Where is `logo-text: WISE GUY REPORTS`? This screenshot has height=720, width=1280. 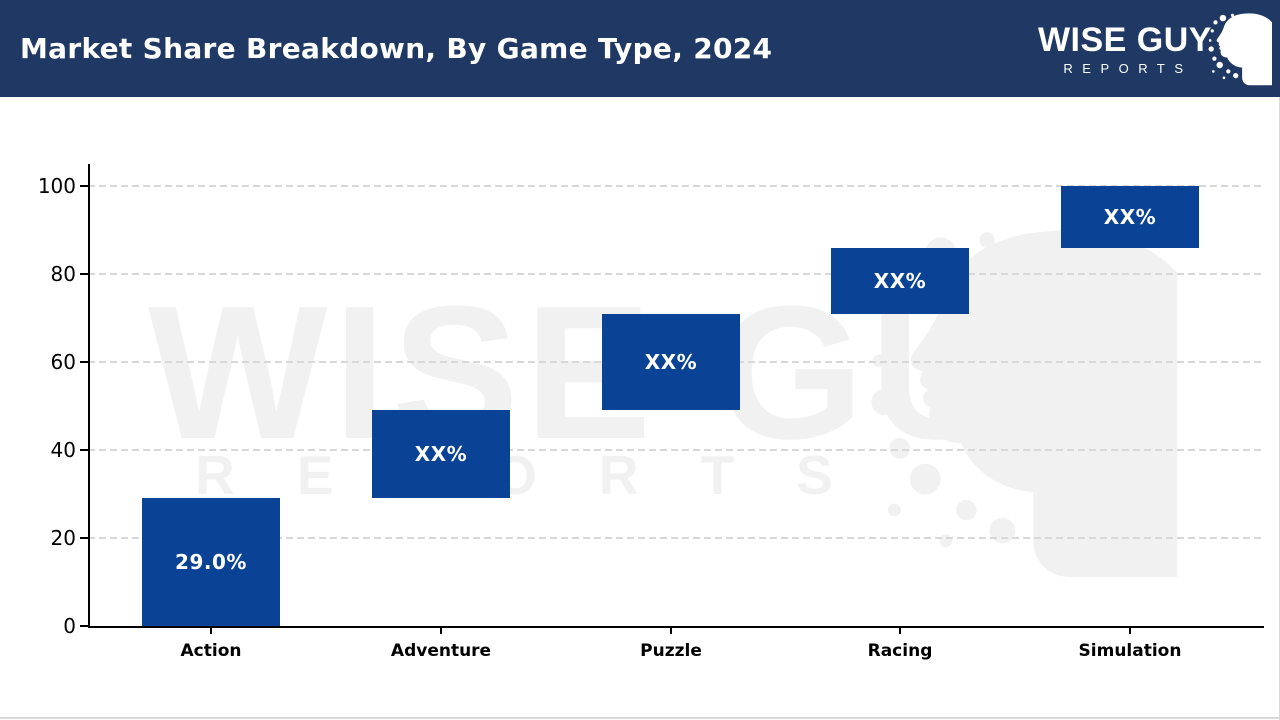
logo-text: WISE GUY REPORTS is located at coordinates (1125, 49).